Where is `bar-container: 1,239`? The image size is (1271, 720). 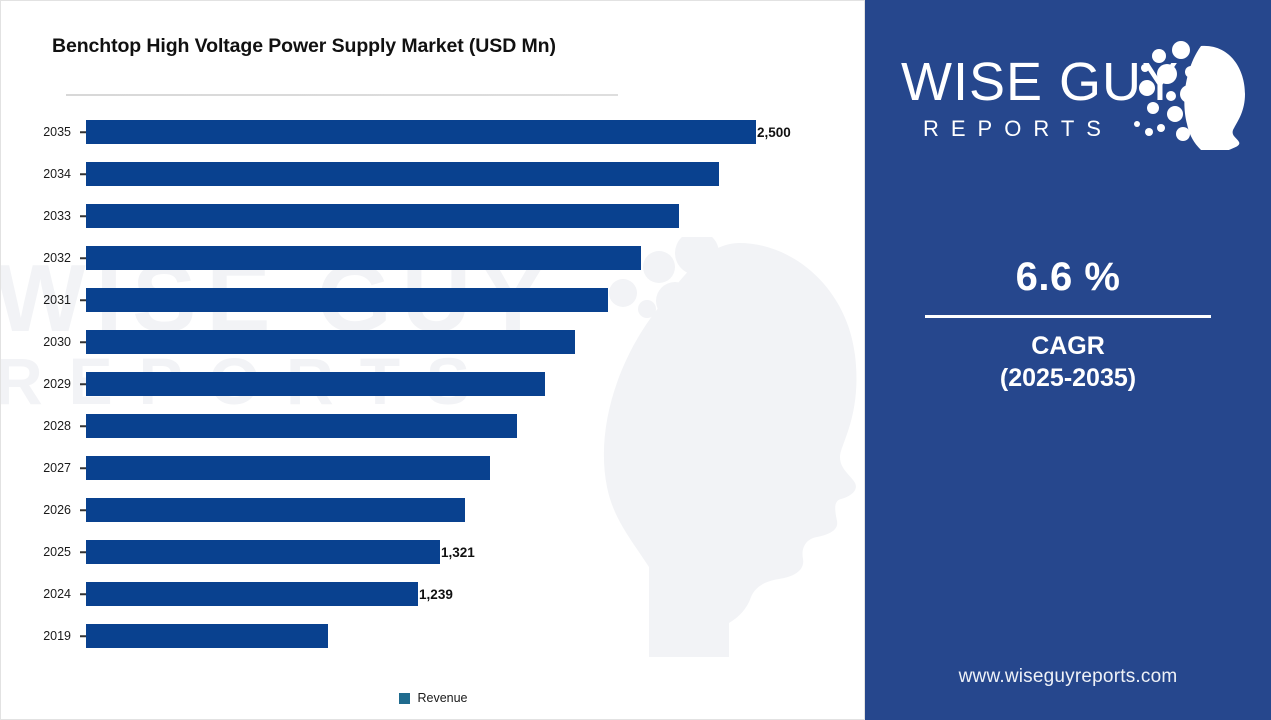
bar-container: 1,239 is located at coordinates (269, 594).